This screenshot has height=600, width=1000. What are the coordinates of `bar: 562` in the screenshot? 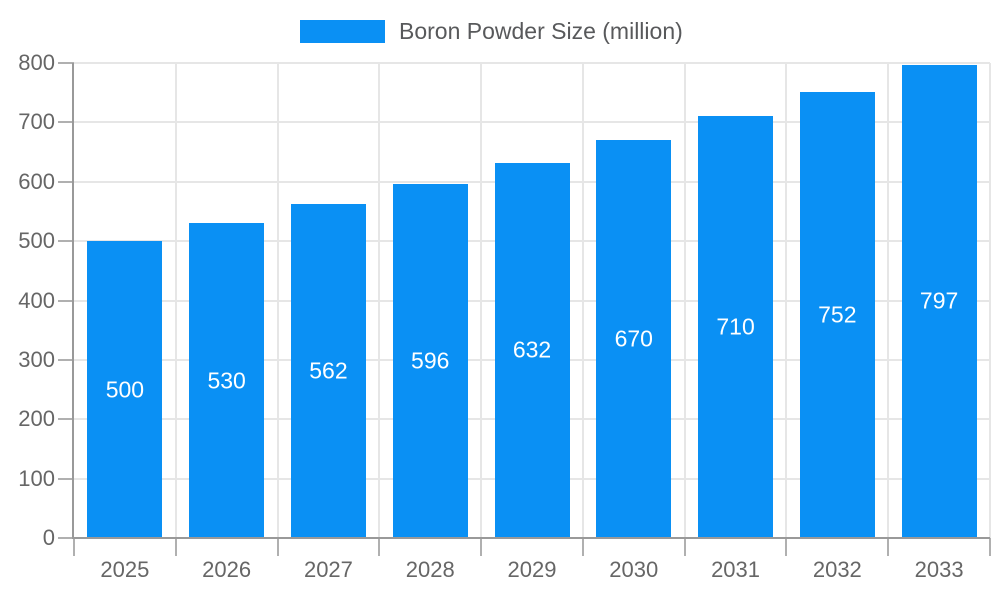 It's located at (328, 371).